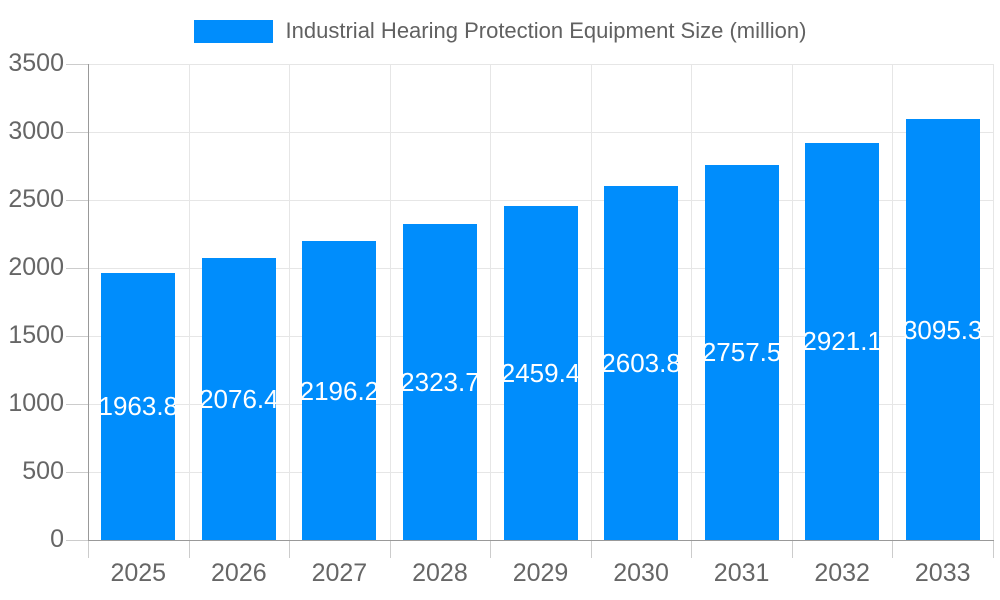 The image size is (1000, 600). I want to click on y-tick-label: 500, so click(43, 471).